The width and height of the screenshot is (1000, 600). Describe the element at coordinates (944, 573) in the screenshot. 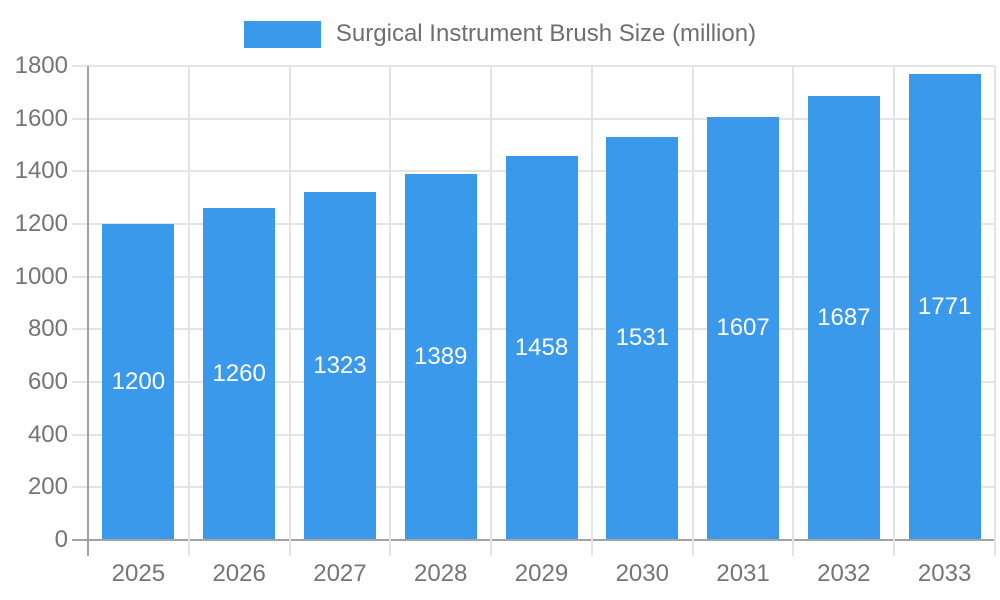

I see `x-axis-tick-label: 2033` at that location.